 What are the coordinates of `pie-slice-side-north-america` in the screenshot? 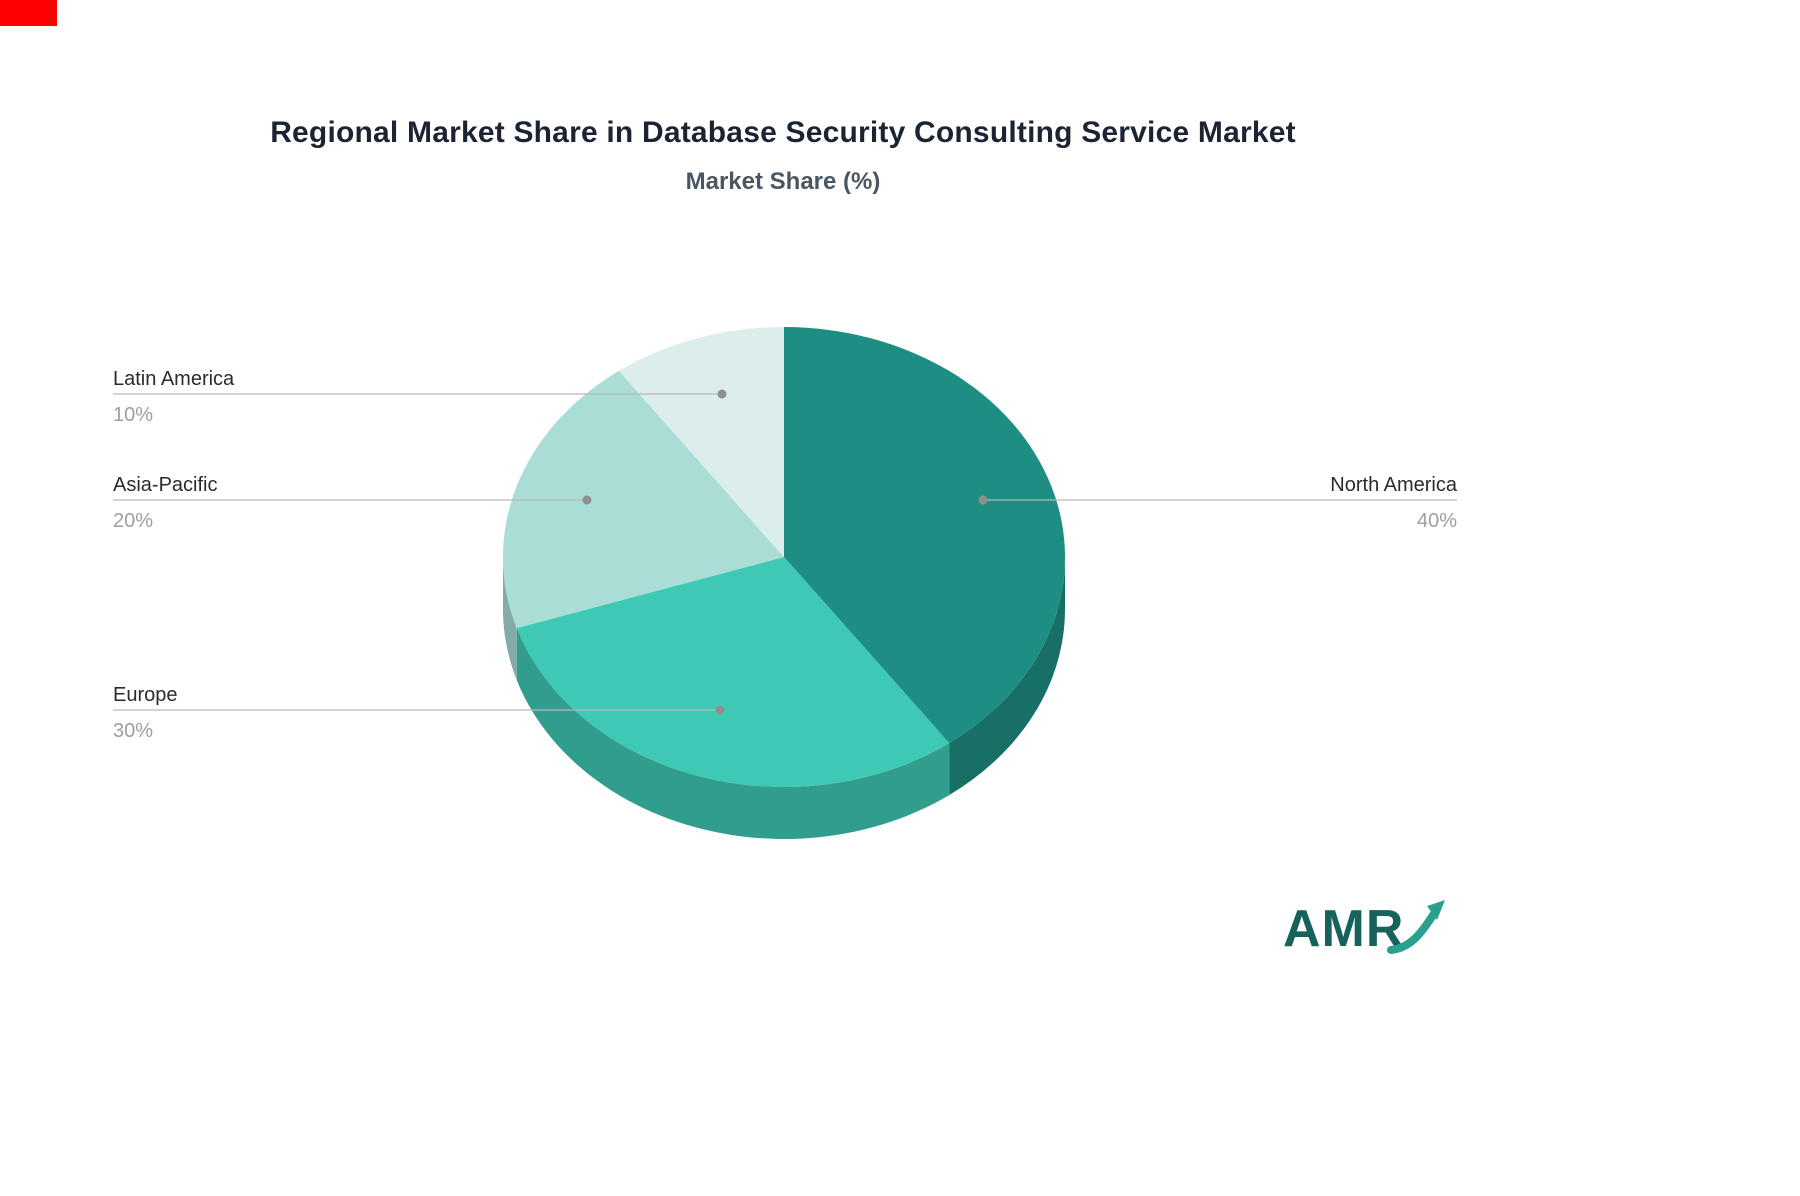 It's located at (1007, 676).